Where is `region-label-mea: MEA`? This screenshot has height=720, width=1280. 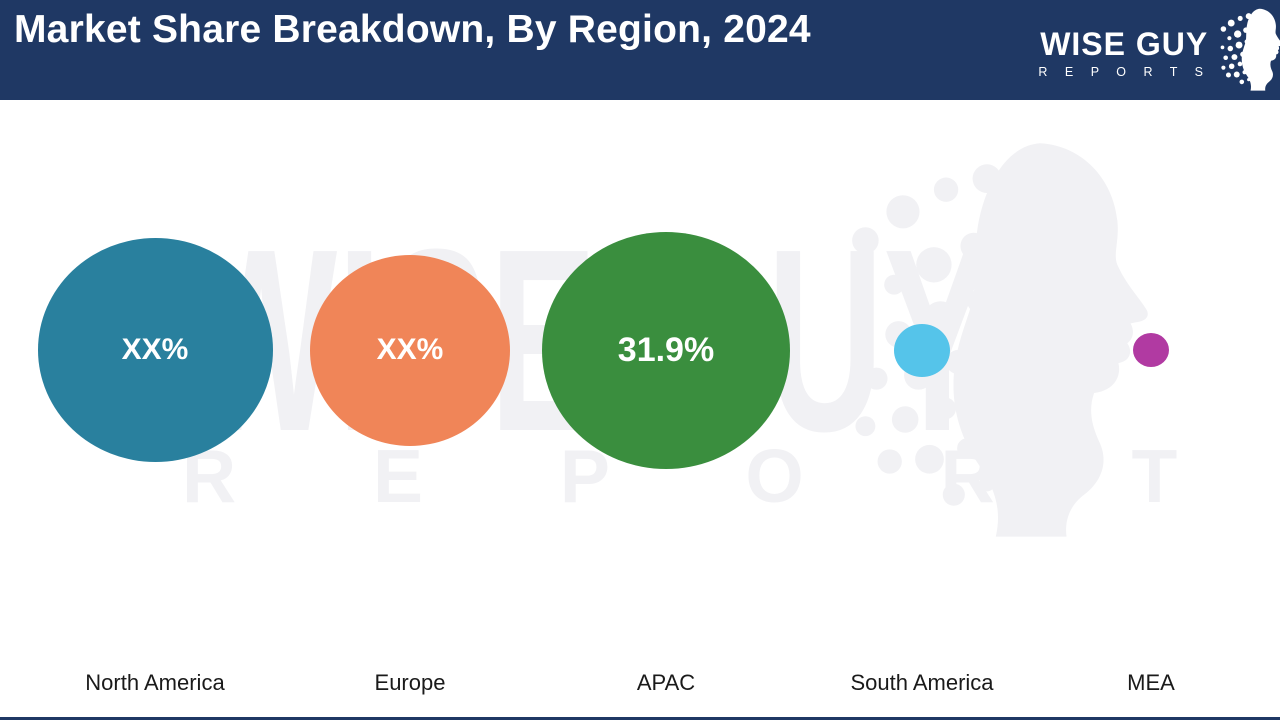 region-label-mea: MEA is located at coordinates (1151, 682).